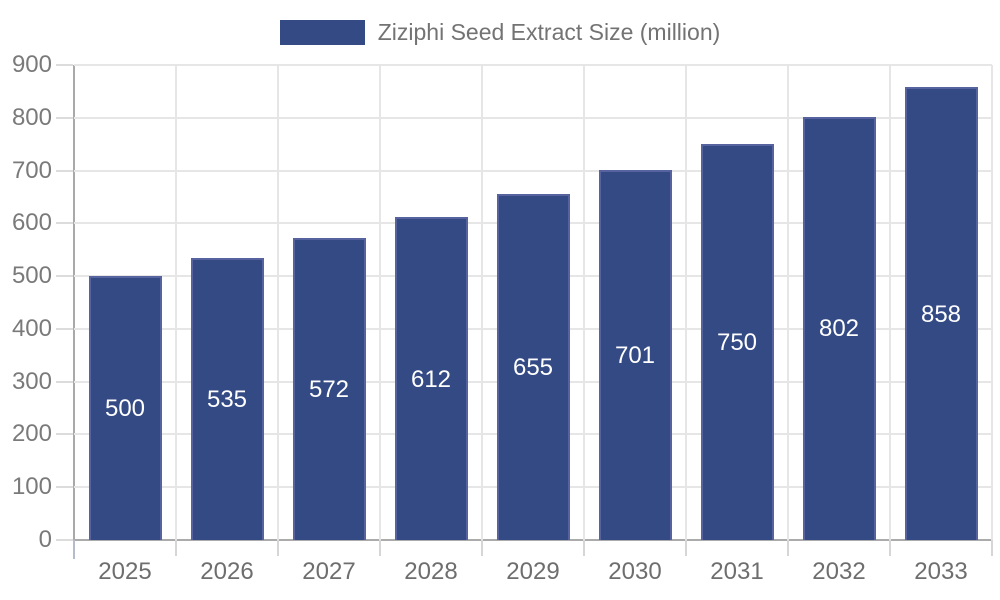  What do you see at coordinates (839, 571) in the screenshot?
I see `x-axis-tick-label-2032: 2032` at bounding box center [839, 571].